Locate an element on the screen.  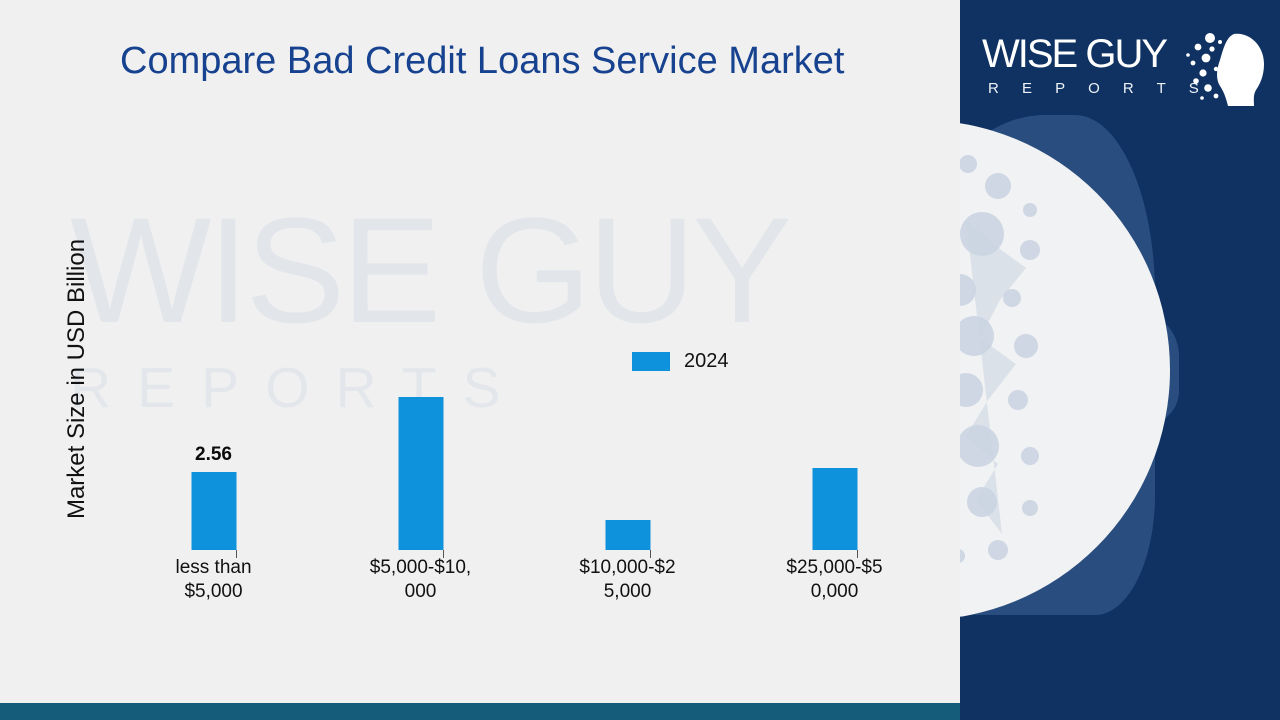
wiseguy-logo: WISE GUY R E P O R T S is located at coordinates (1123, 69).